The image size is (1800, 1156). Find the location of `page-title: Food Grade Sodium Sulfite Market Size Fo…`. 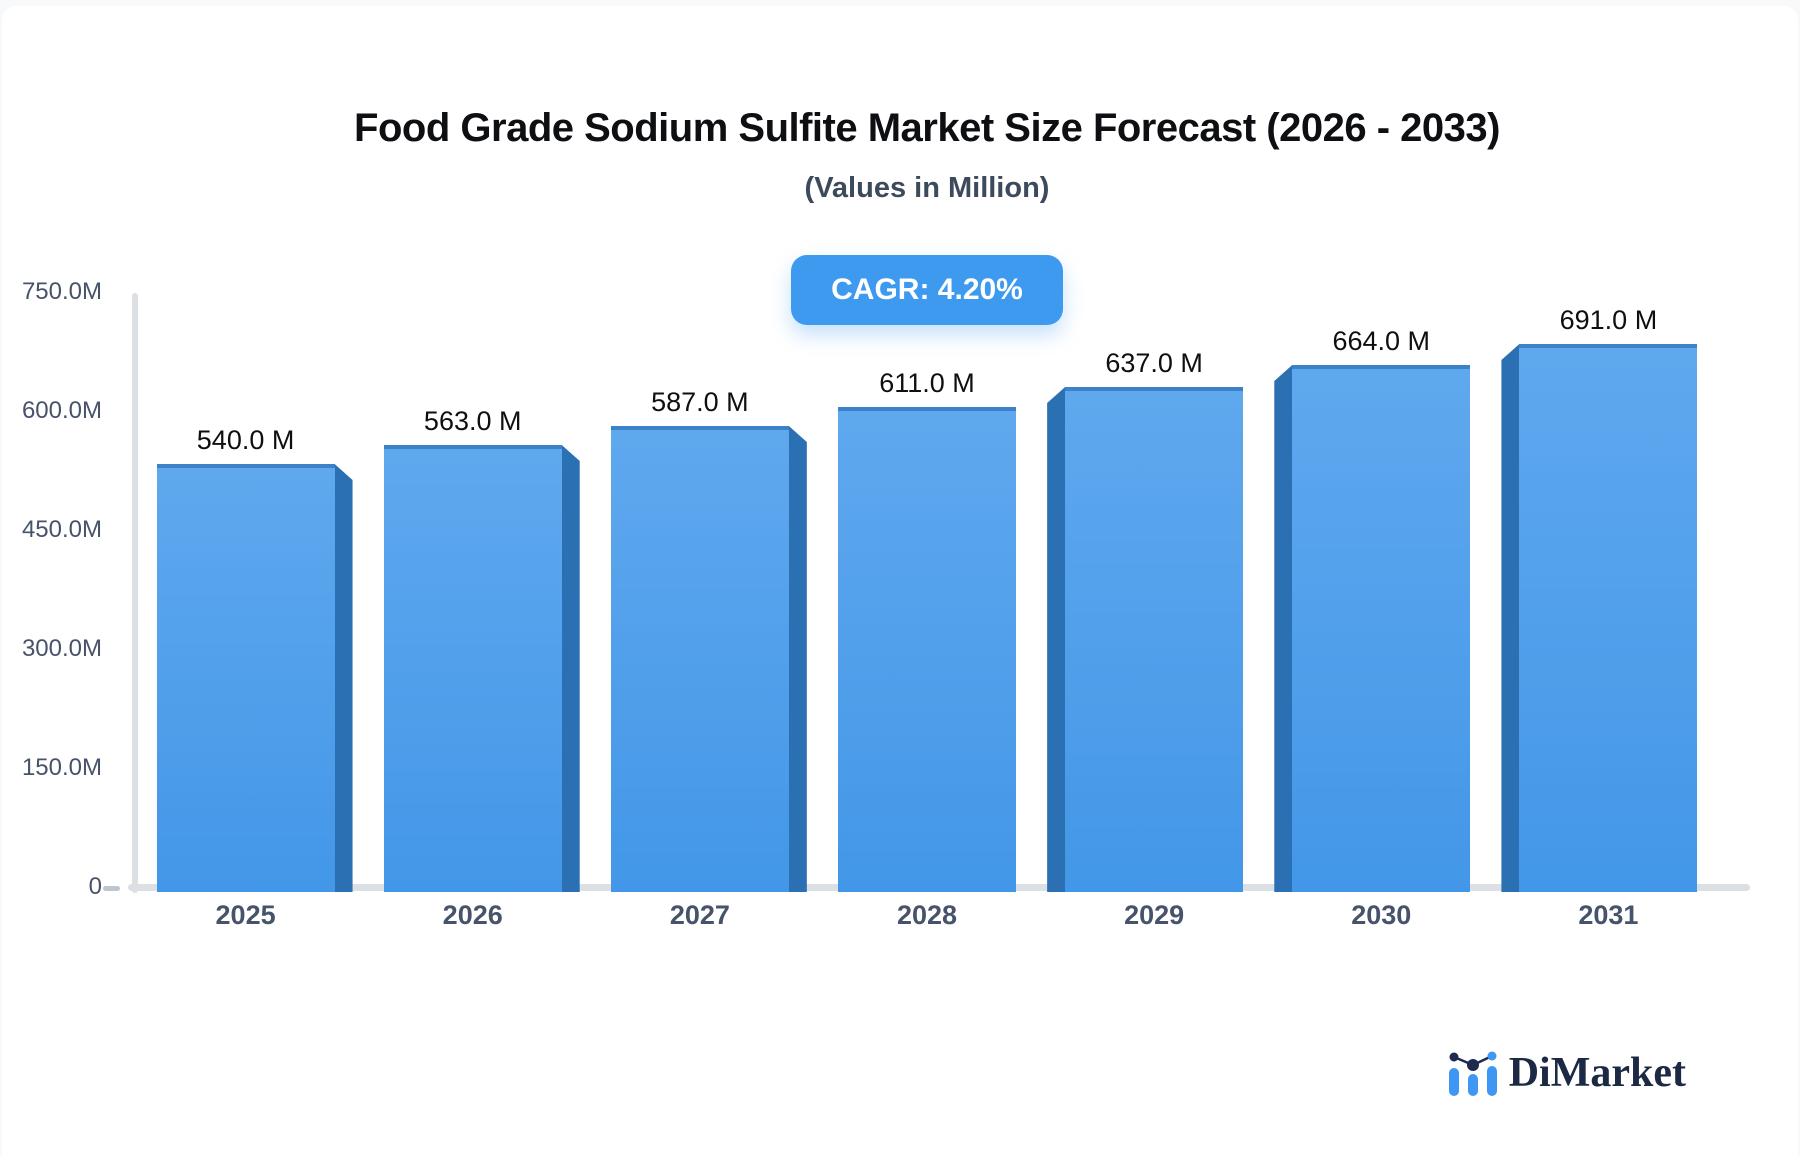

page-title: Food Grade Sodium Sulfite Market Size Fo… is located at coordinates (927, 128).